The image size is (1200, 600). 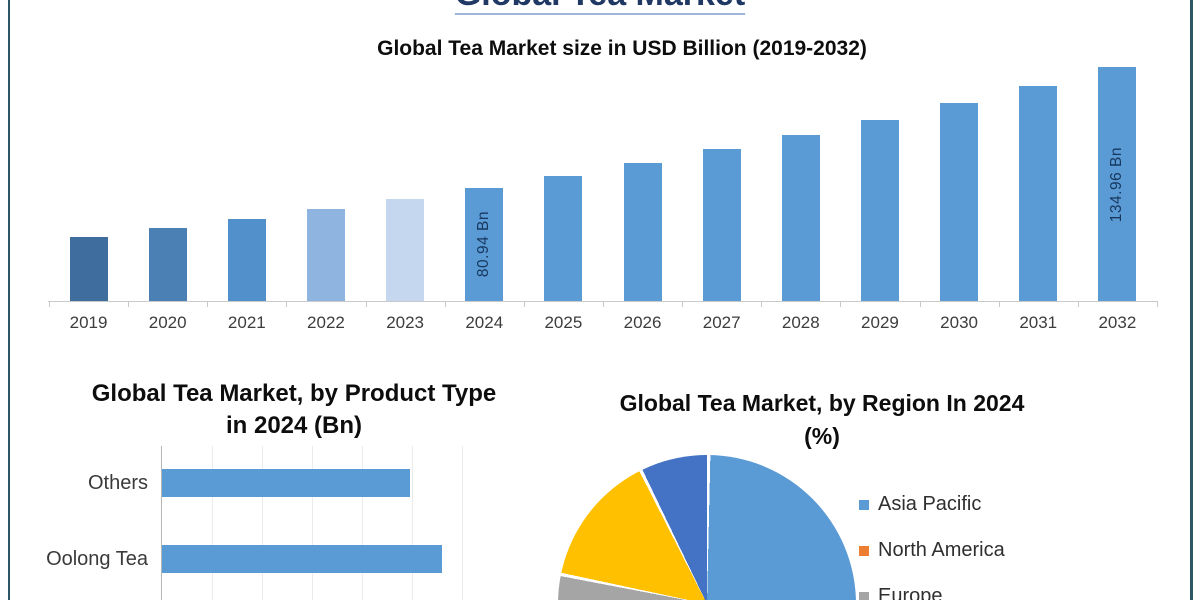 What do you see at coordinates (9, 300) in the screenshot?
I see `frame-border-left` at bounding box center [9, 300].